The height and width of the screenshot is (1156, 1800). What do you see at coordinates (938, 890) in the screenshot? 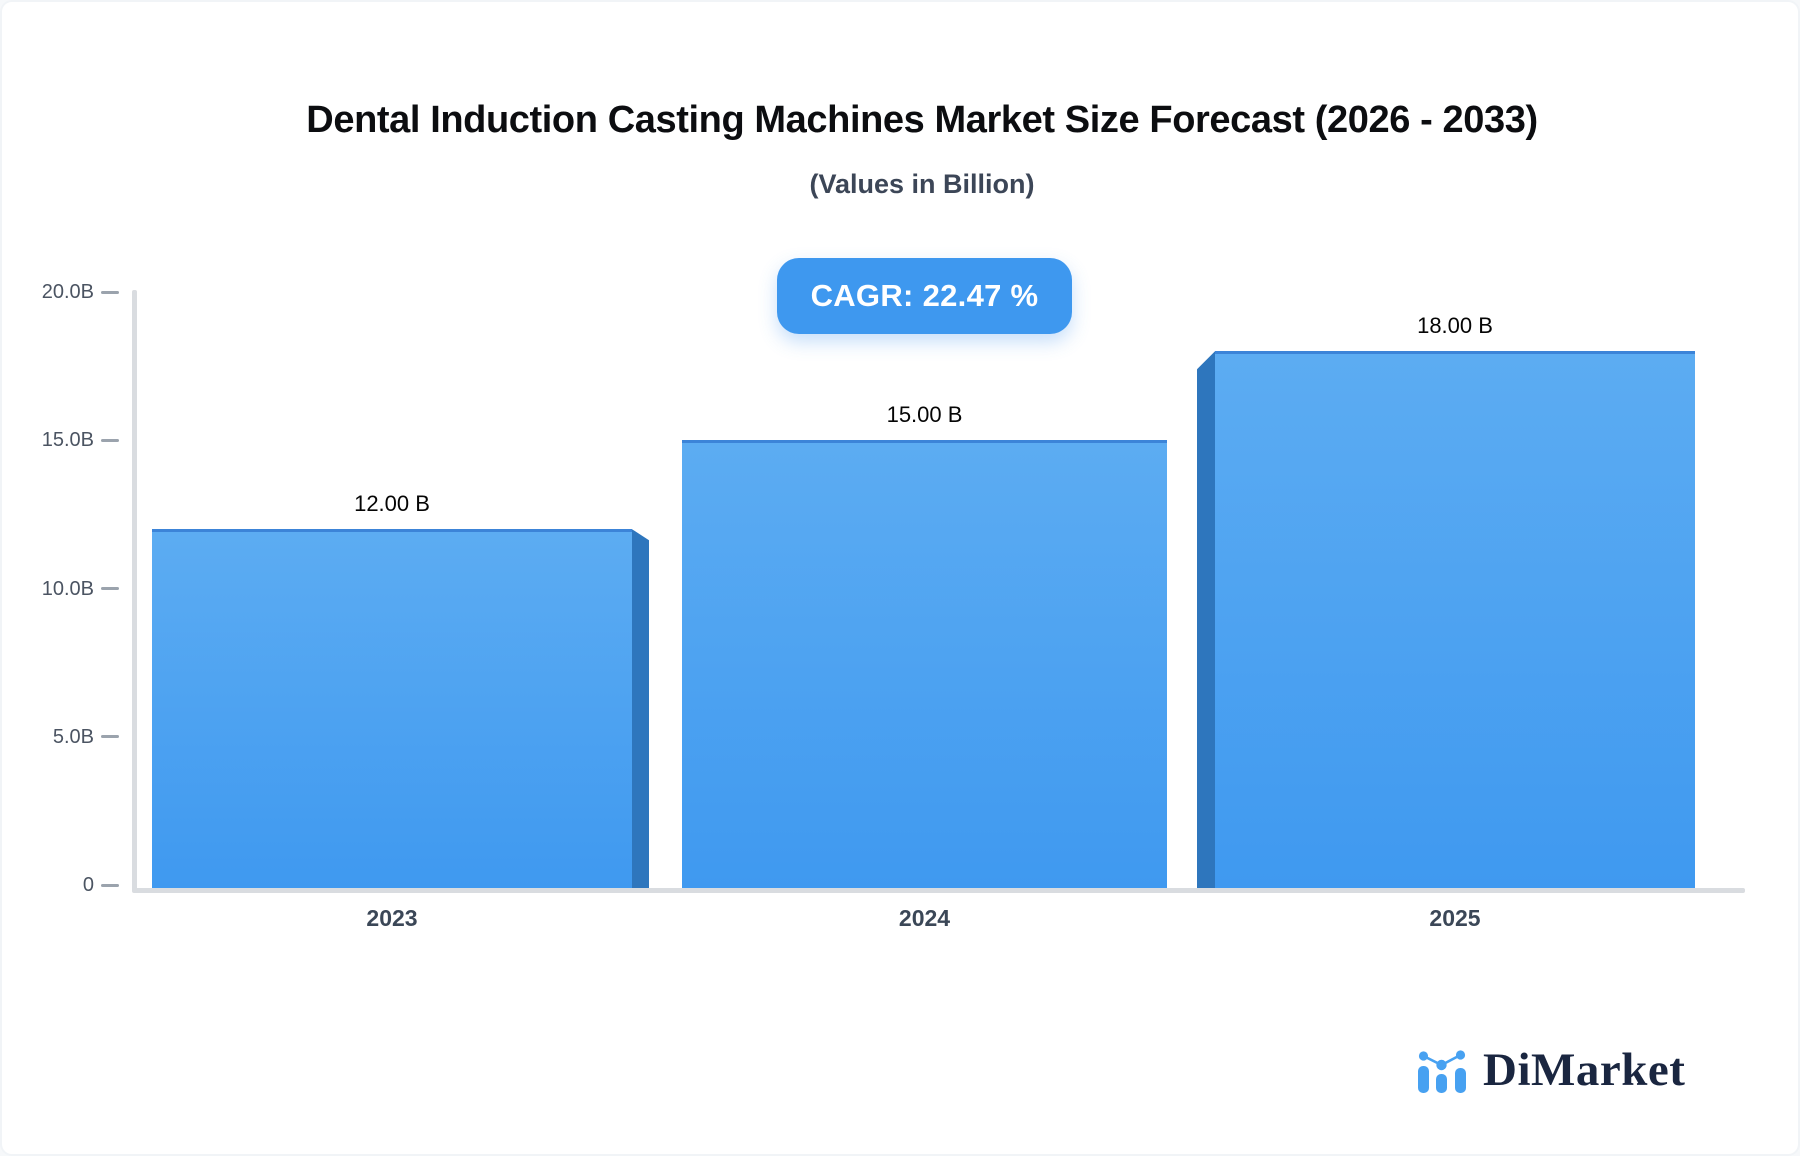
I see `x-axis-line` at bounding box center [938, 890].